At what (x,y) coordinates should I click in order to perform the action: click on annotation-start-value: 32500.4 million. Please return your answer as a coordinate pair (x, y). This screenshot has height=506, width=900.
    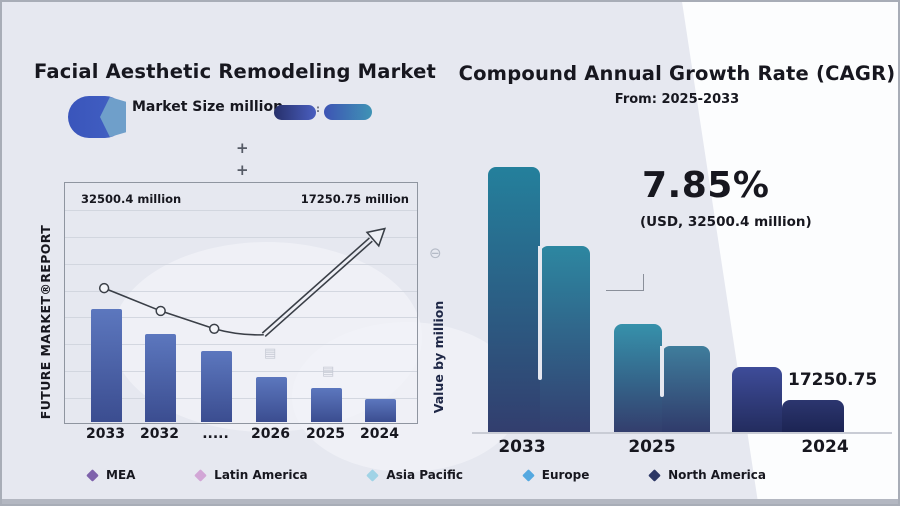
    Looking at the image, I should click on (131, 199).